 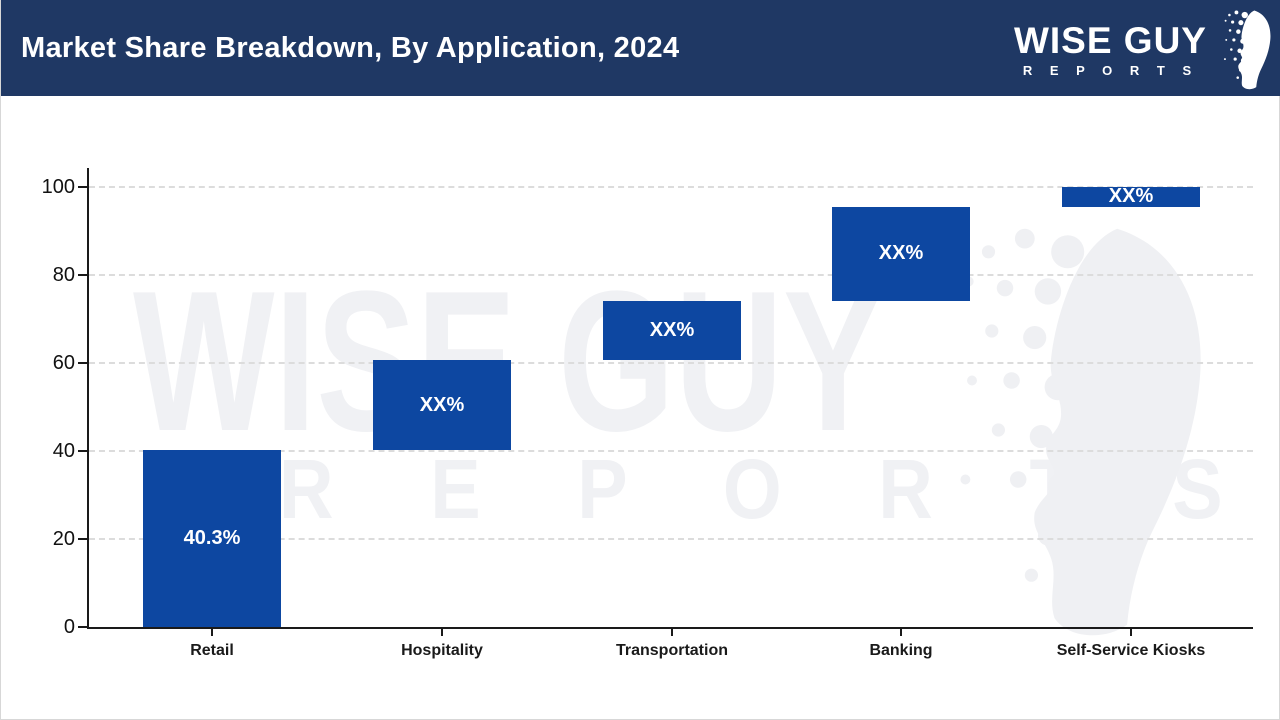 I want to click on x-tick-mark-transportation, so click(x=672, y=632).